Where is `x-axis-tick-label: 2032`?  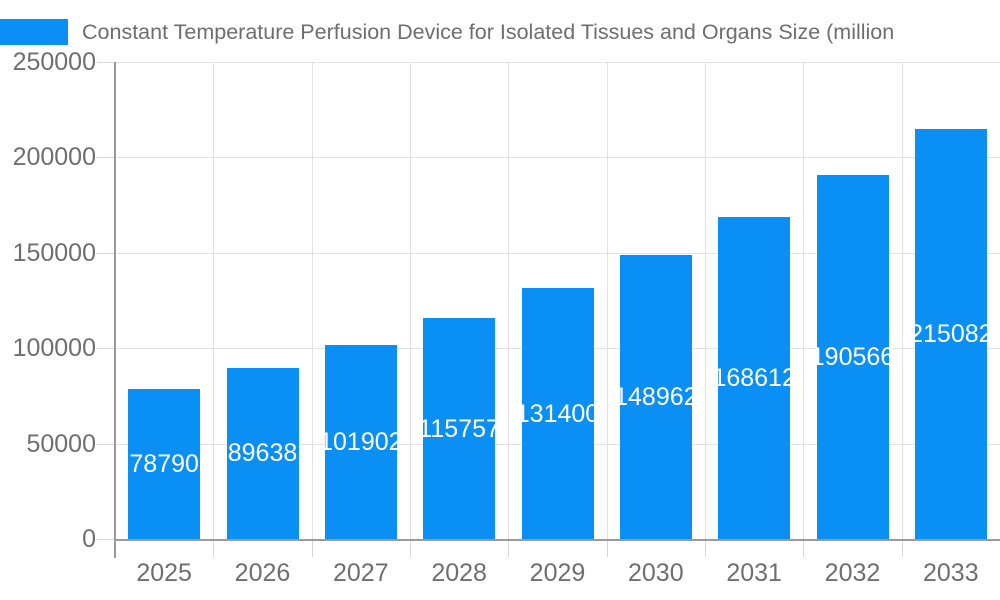 x-axis-tick-label: 2032 is located at coordinates (852, 573).